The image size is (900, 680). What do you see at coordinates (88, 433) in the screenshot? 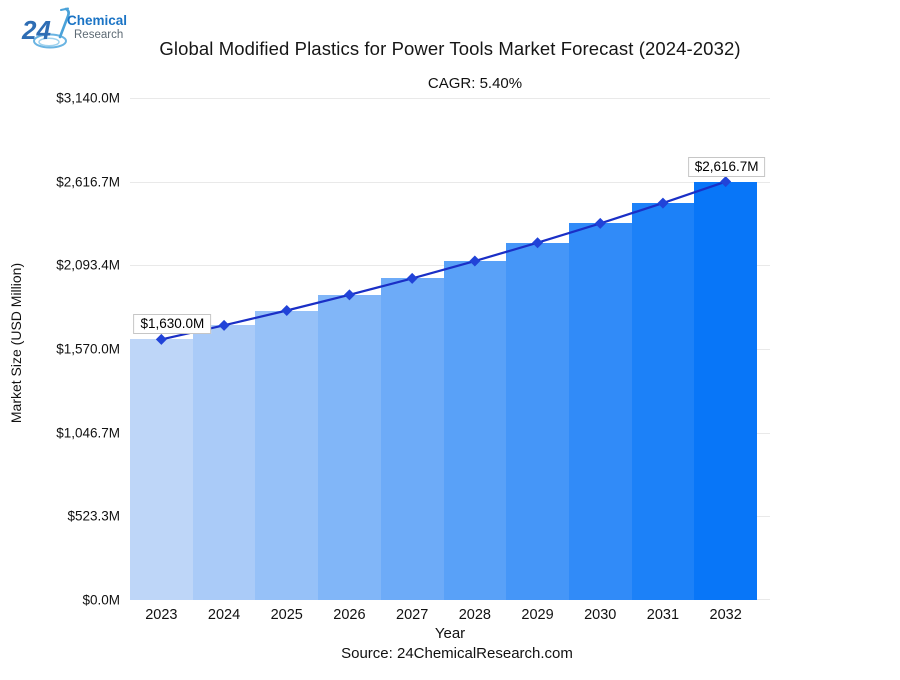
I see `y-tick-label: $1,046.7M` at bounding box center [88, 433].